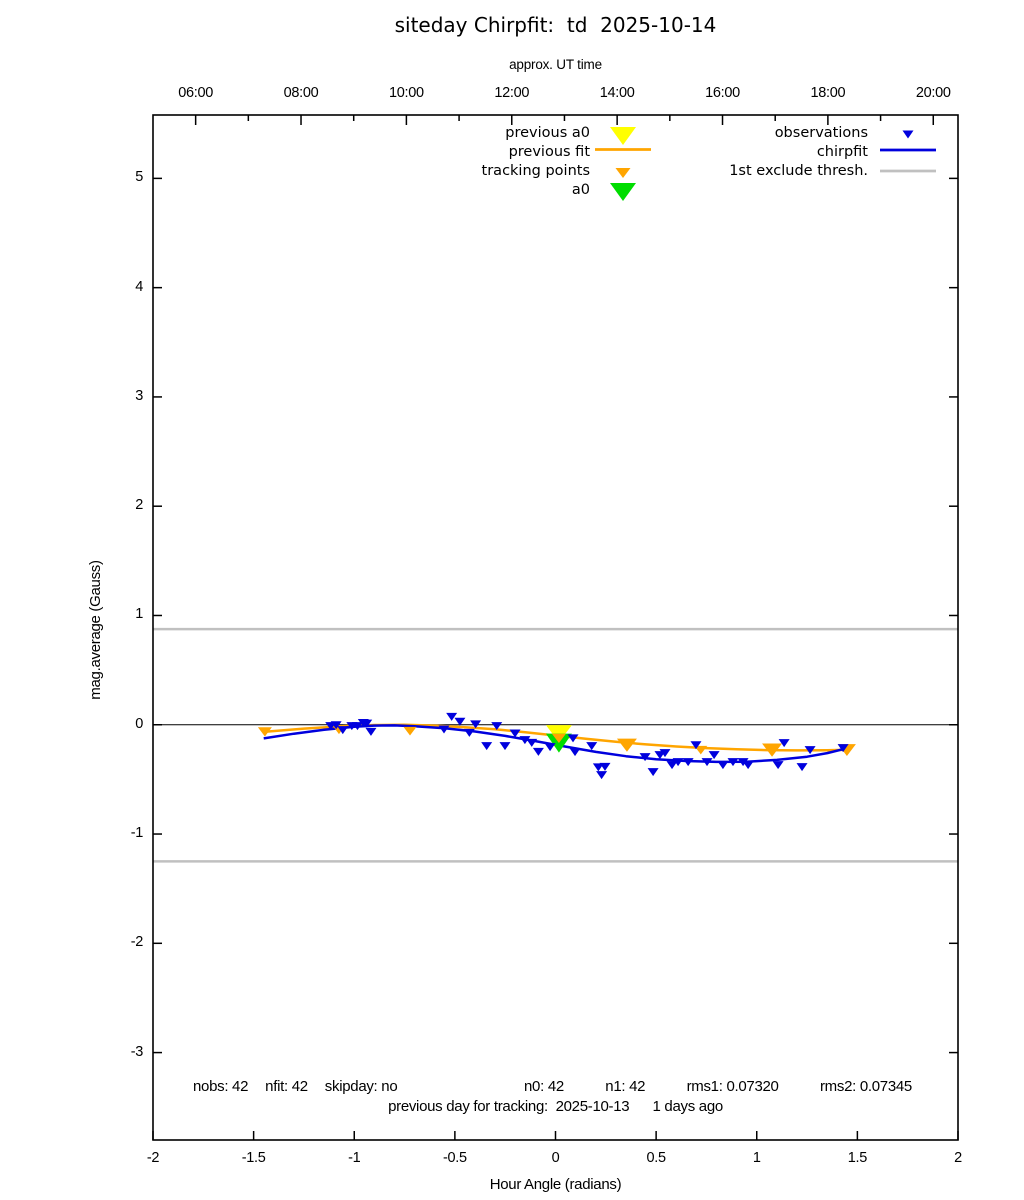 The image size is (1024, 1200). What do you see at coordinates (842, 152) in the screenshot?
I see `legend-label-chirpfit: chirpfit` at bounding box center [842, 152].